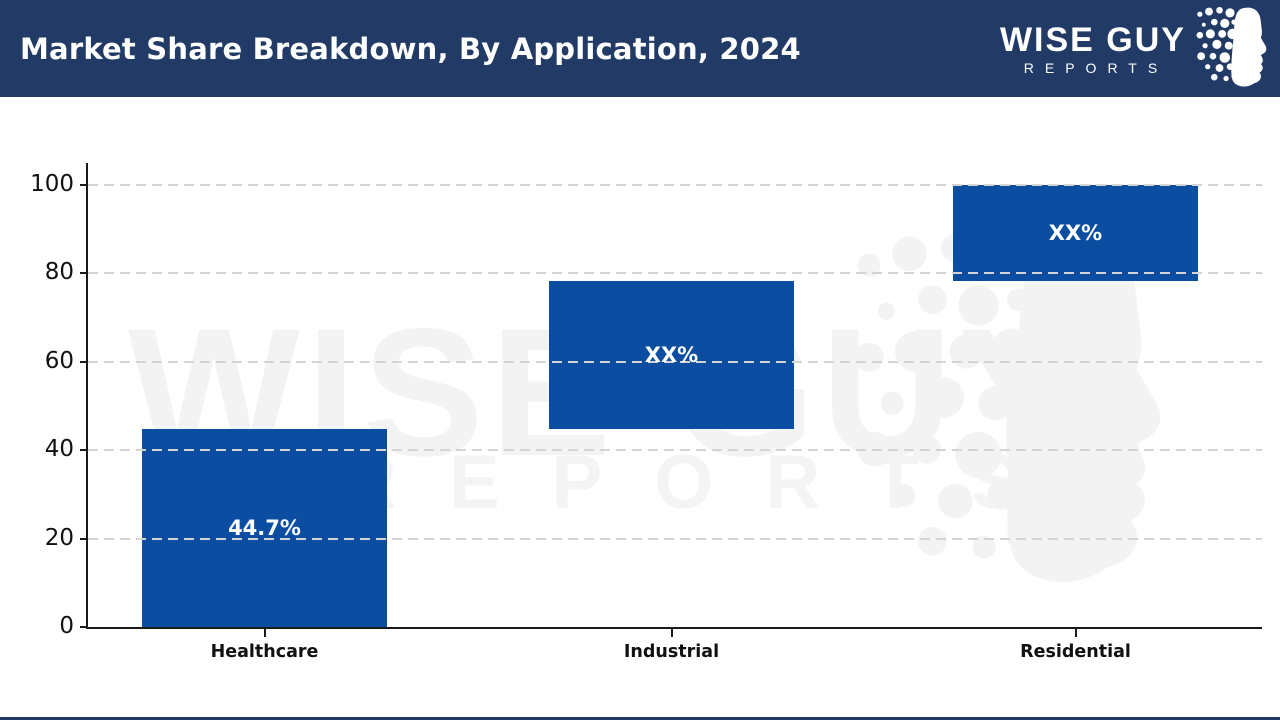 This screenshot has height=720, width=1280. I want to click on y-tick-label-40: 40, so click(59, 449).